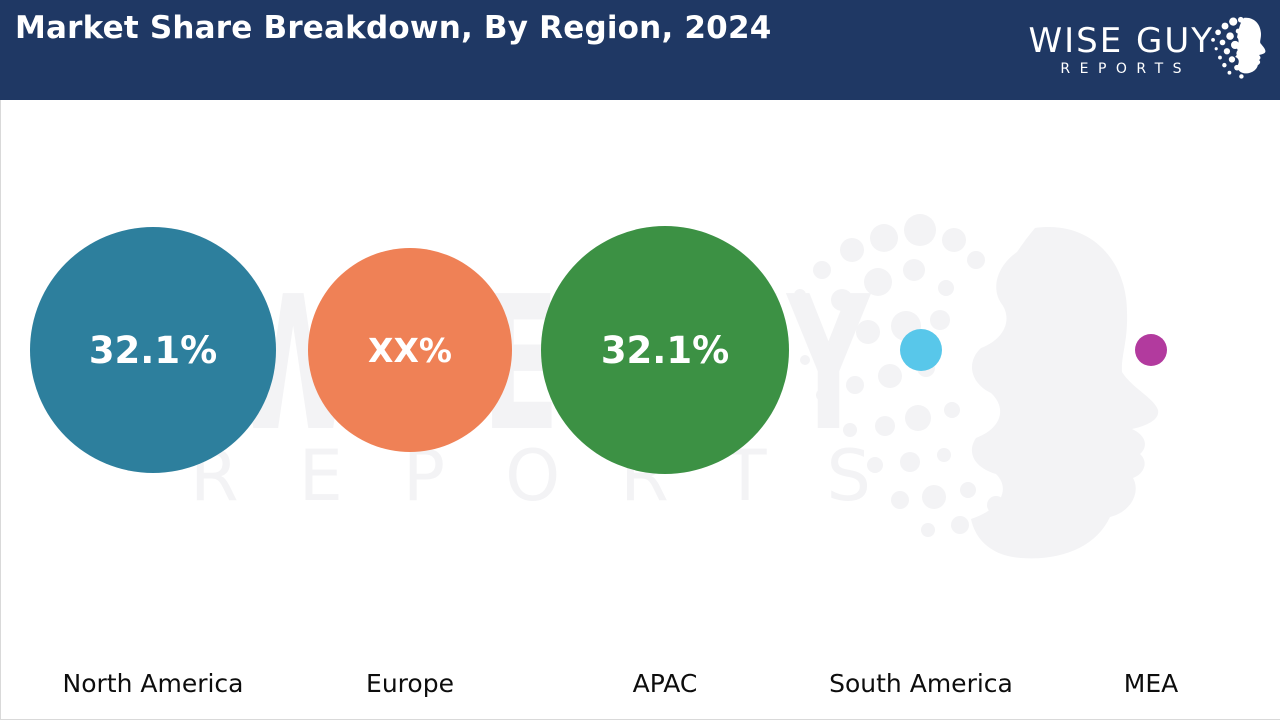 The width and height of the screenshot is (1280, 720). What do you see at coordinates (1238, 47) in the screenshot?
I see `brand-head-icon` at bounding box center [1238, 47].